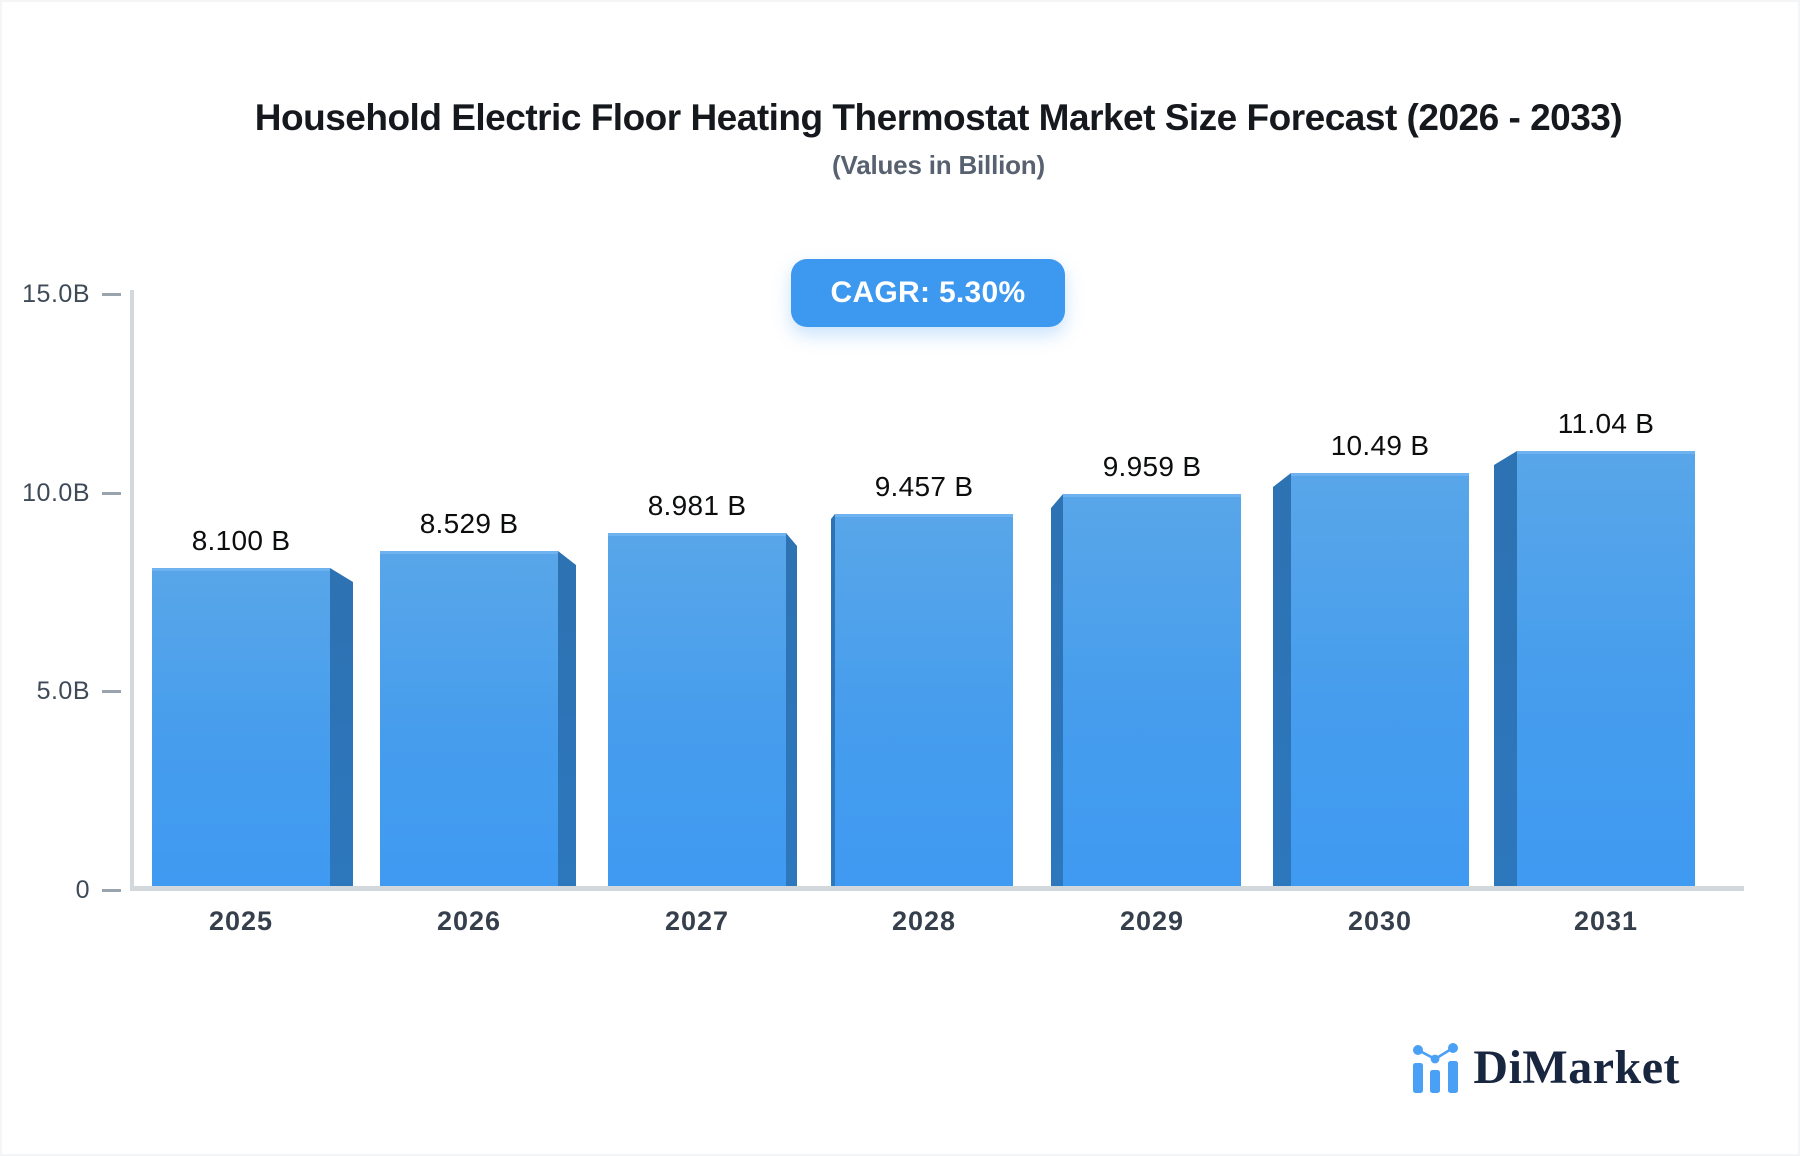 The width and height of the screenshot is (1800, 1156). What do you see at coordinates (1380, 921) in the screenshot?
I see `x-axis-label-2030: 2030` at bounding box center [1380, 921].